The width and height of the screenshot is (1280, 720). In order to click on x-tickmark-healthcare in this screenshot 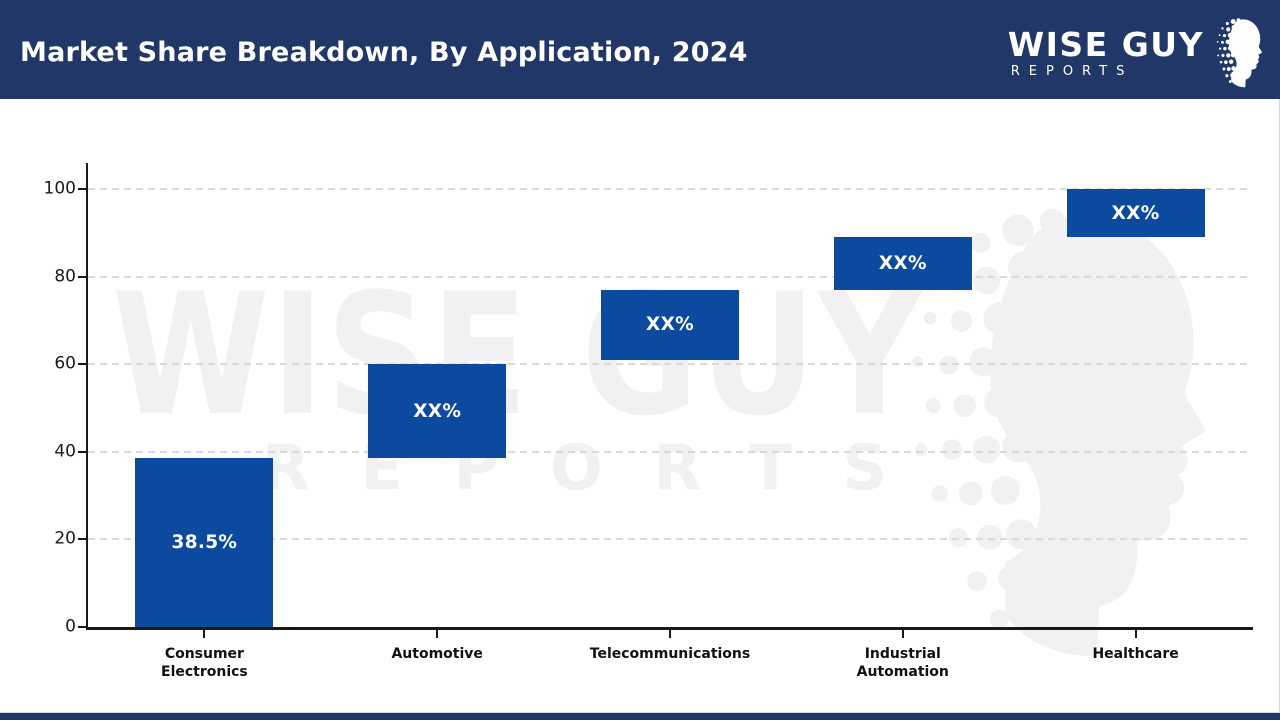, I will do `click(1135, 634)`.